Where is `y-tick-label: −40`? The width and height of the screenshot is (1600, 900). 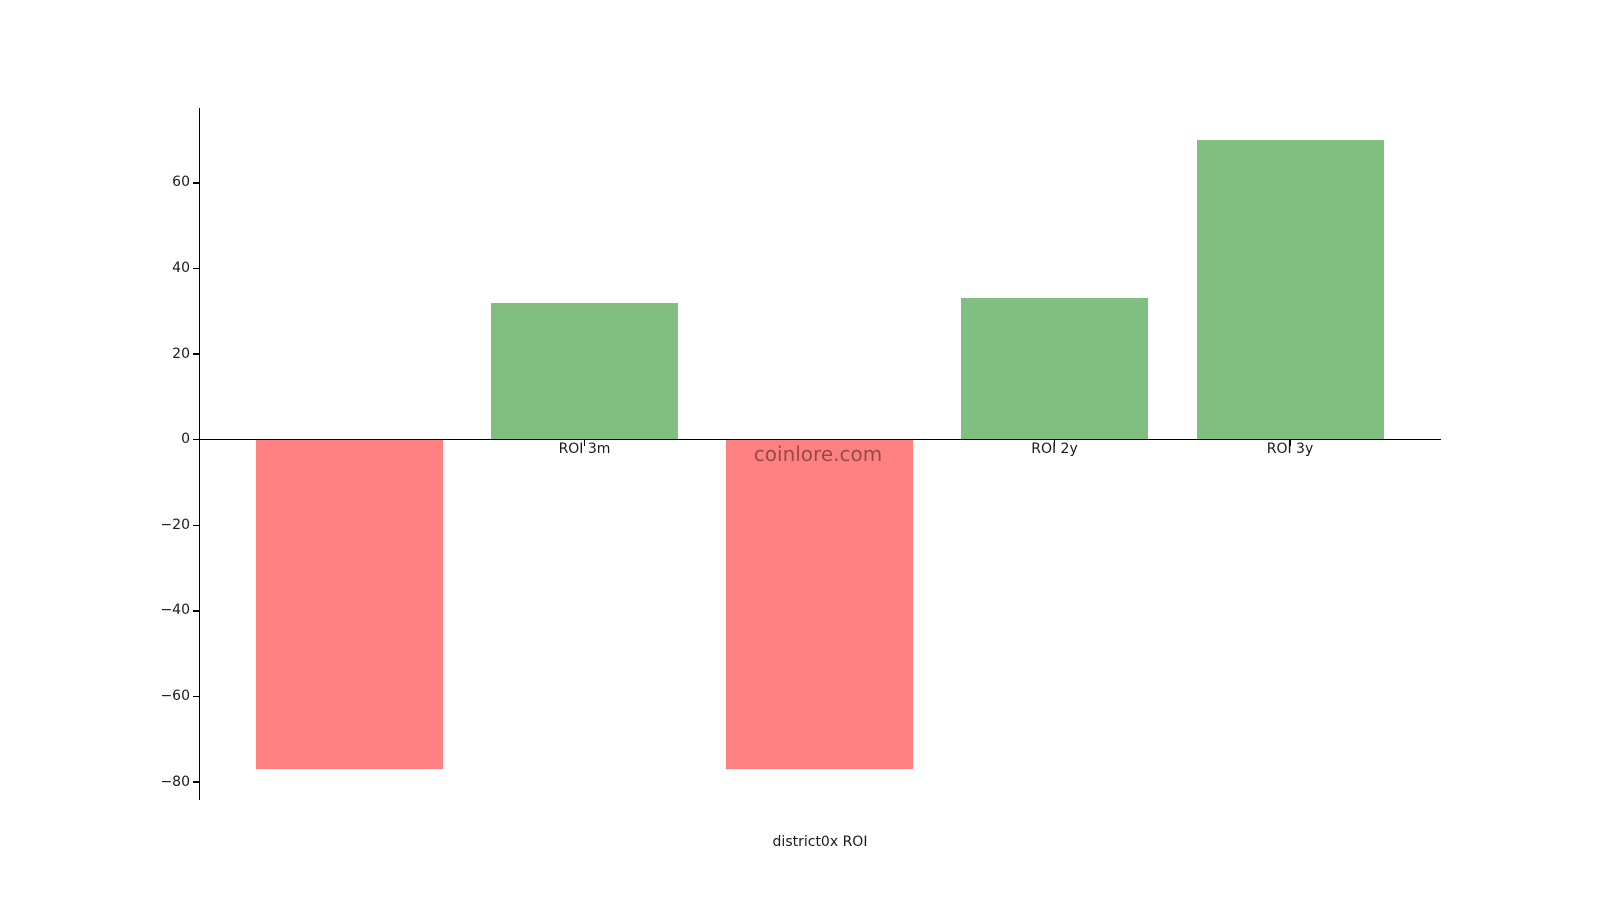 y-tick-label: −40 is located at coordinates (175, 610).